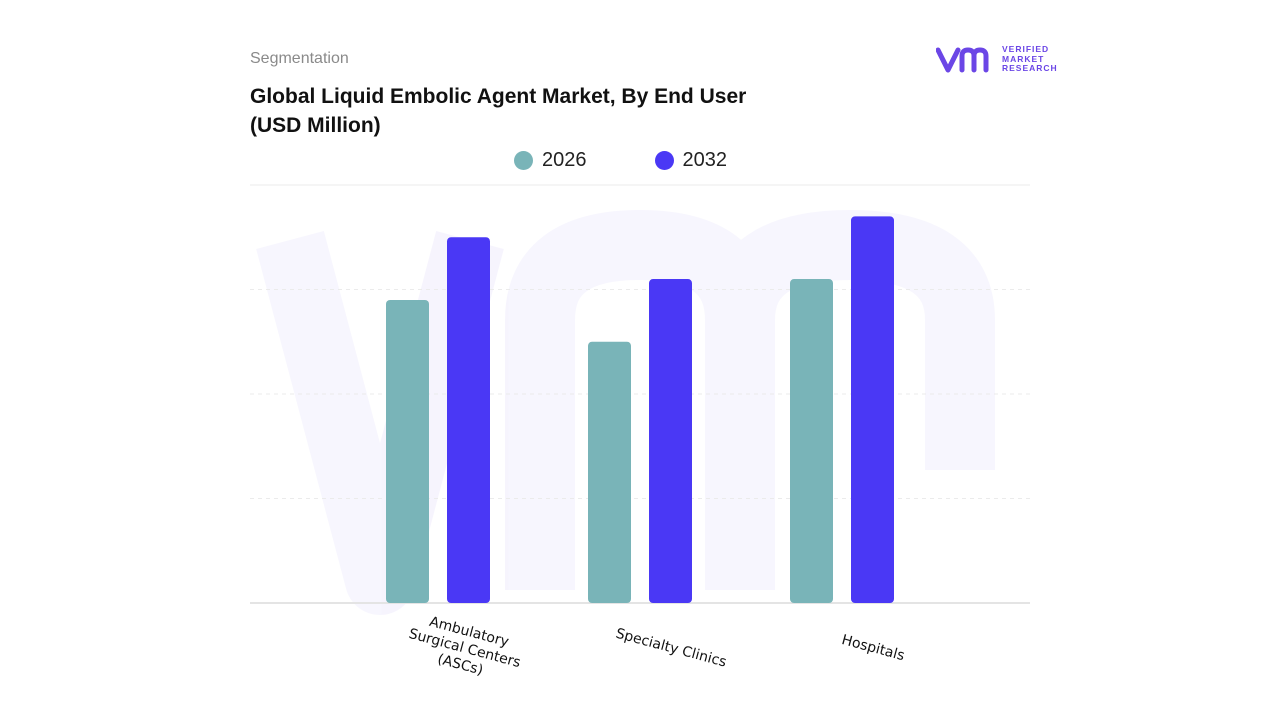 Image resolution: width=1280 pixels, height=720 pixels. Describe the element at coordinates (671, 648) in the screenshot. I see `x-tick-label: Specialty Clinics` at that location.